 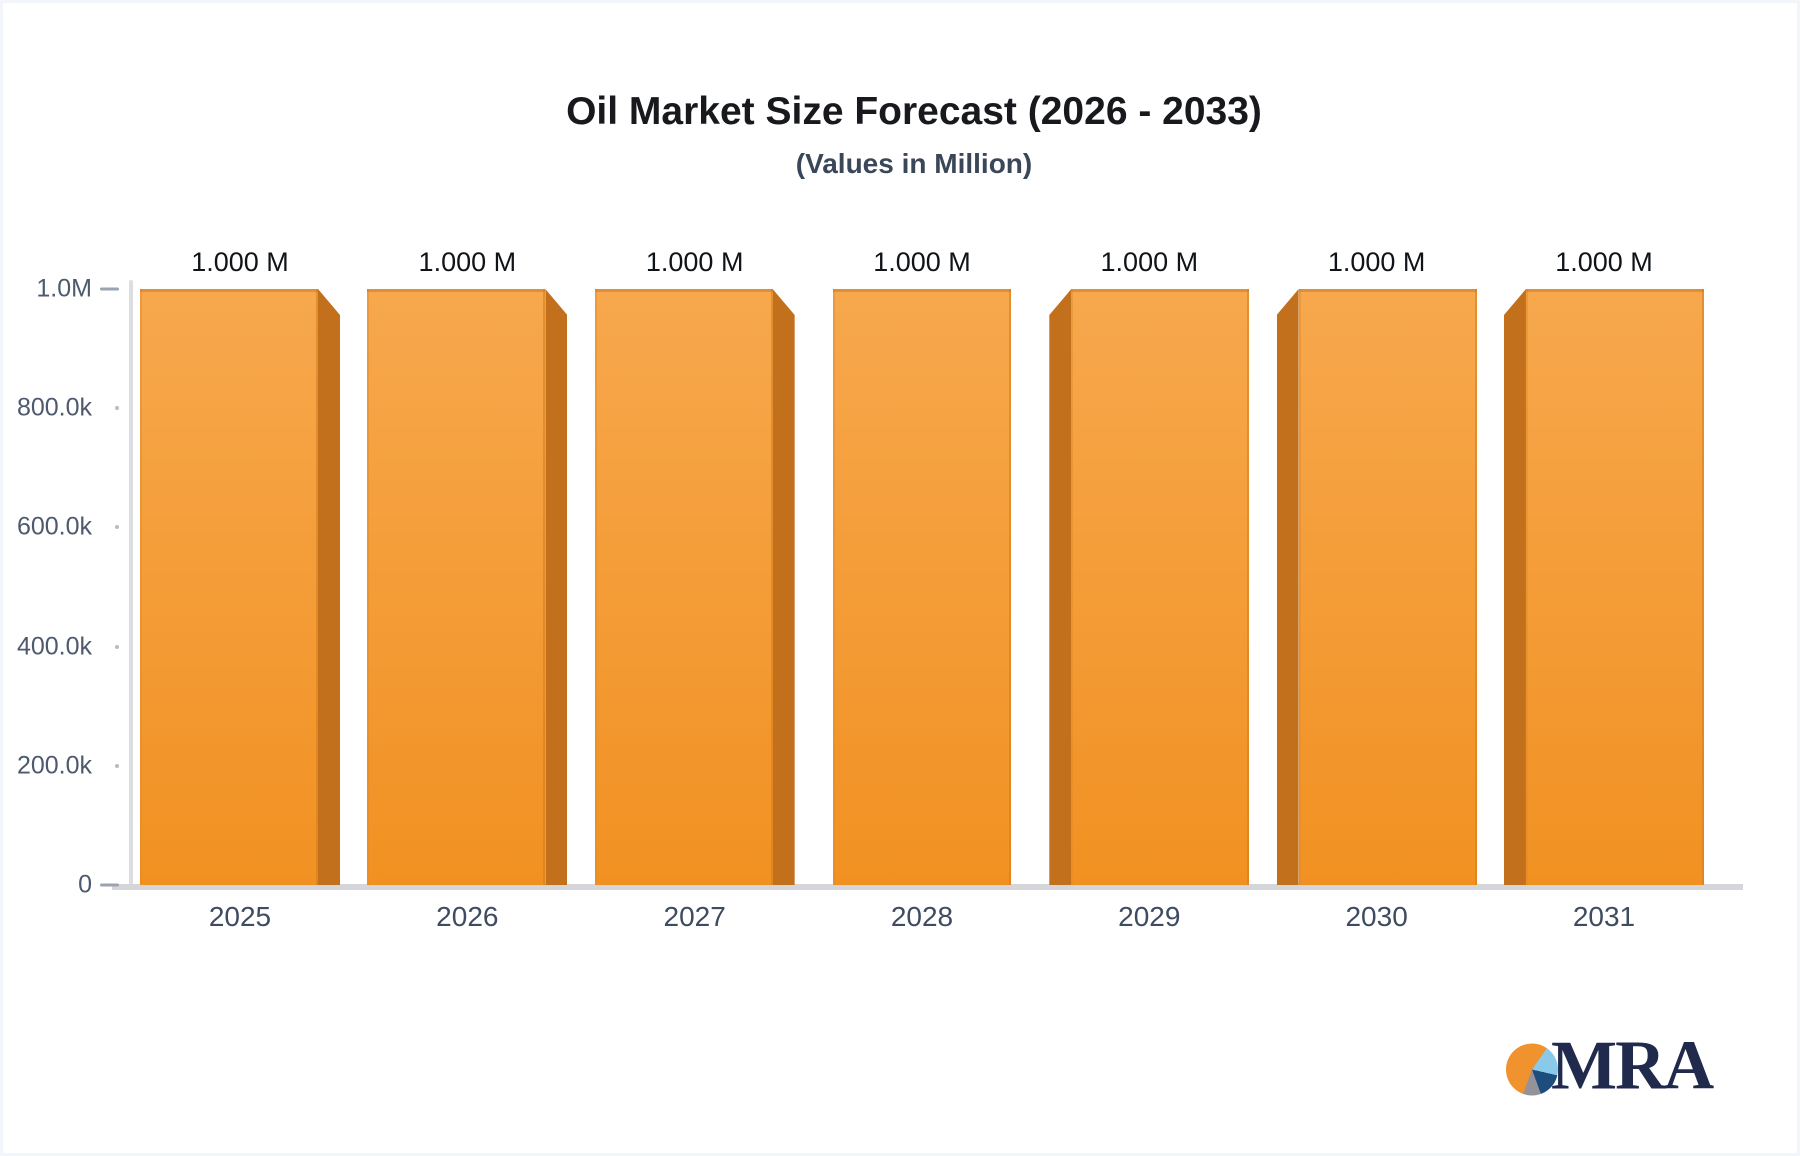 What do you see at coordinates (1604, 916) in the screenshot?
I see `x-axis-label: 2031` at bounding box center [1604, 916].